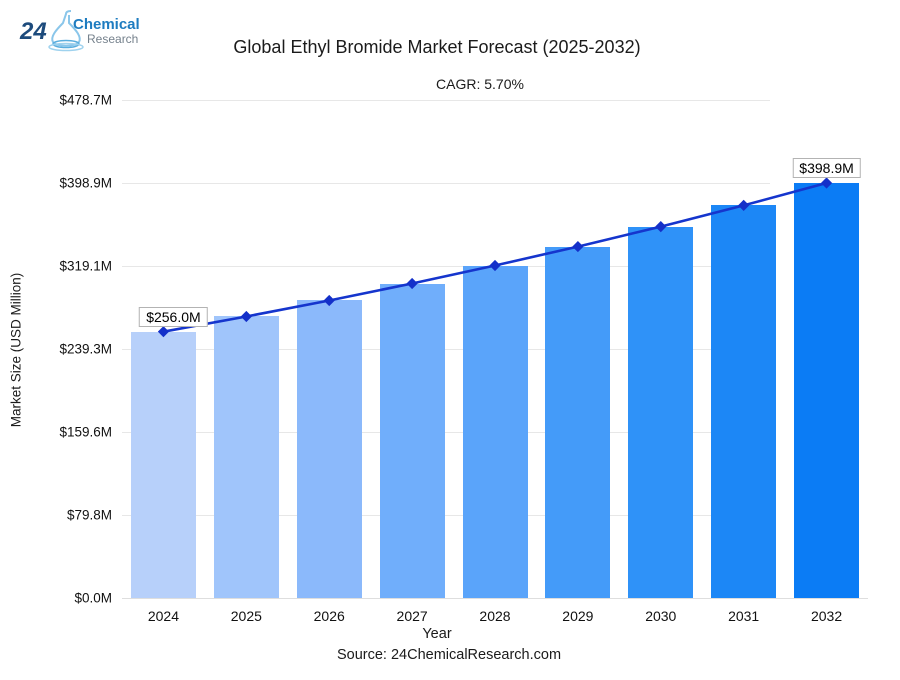  I want to click on x-tick-label: 2032, so click(826, 616).